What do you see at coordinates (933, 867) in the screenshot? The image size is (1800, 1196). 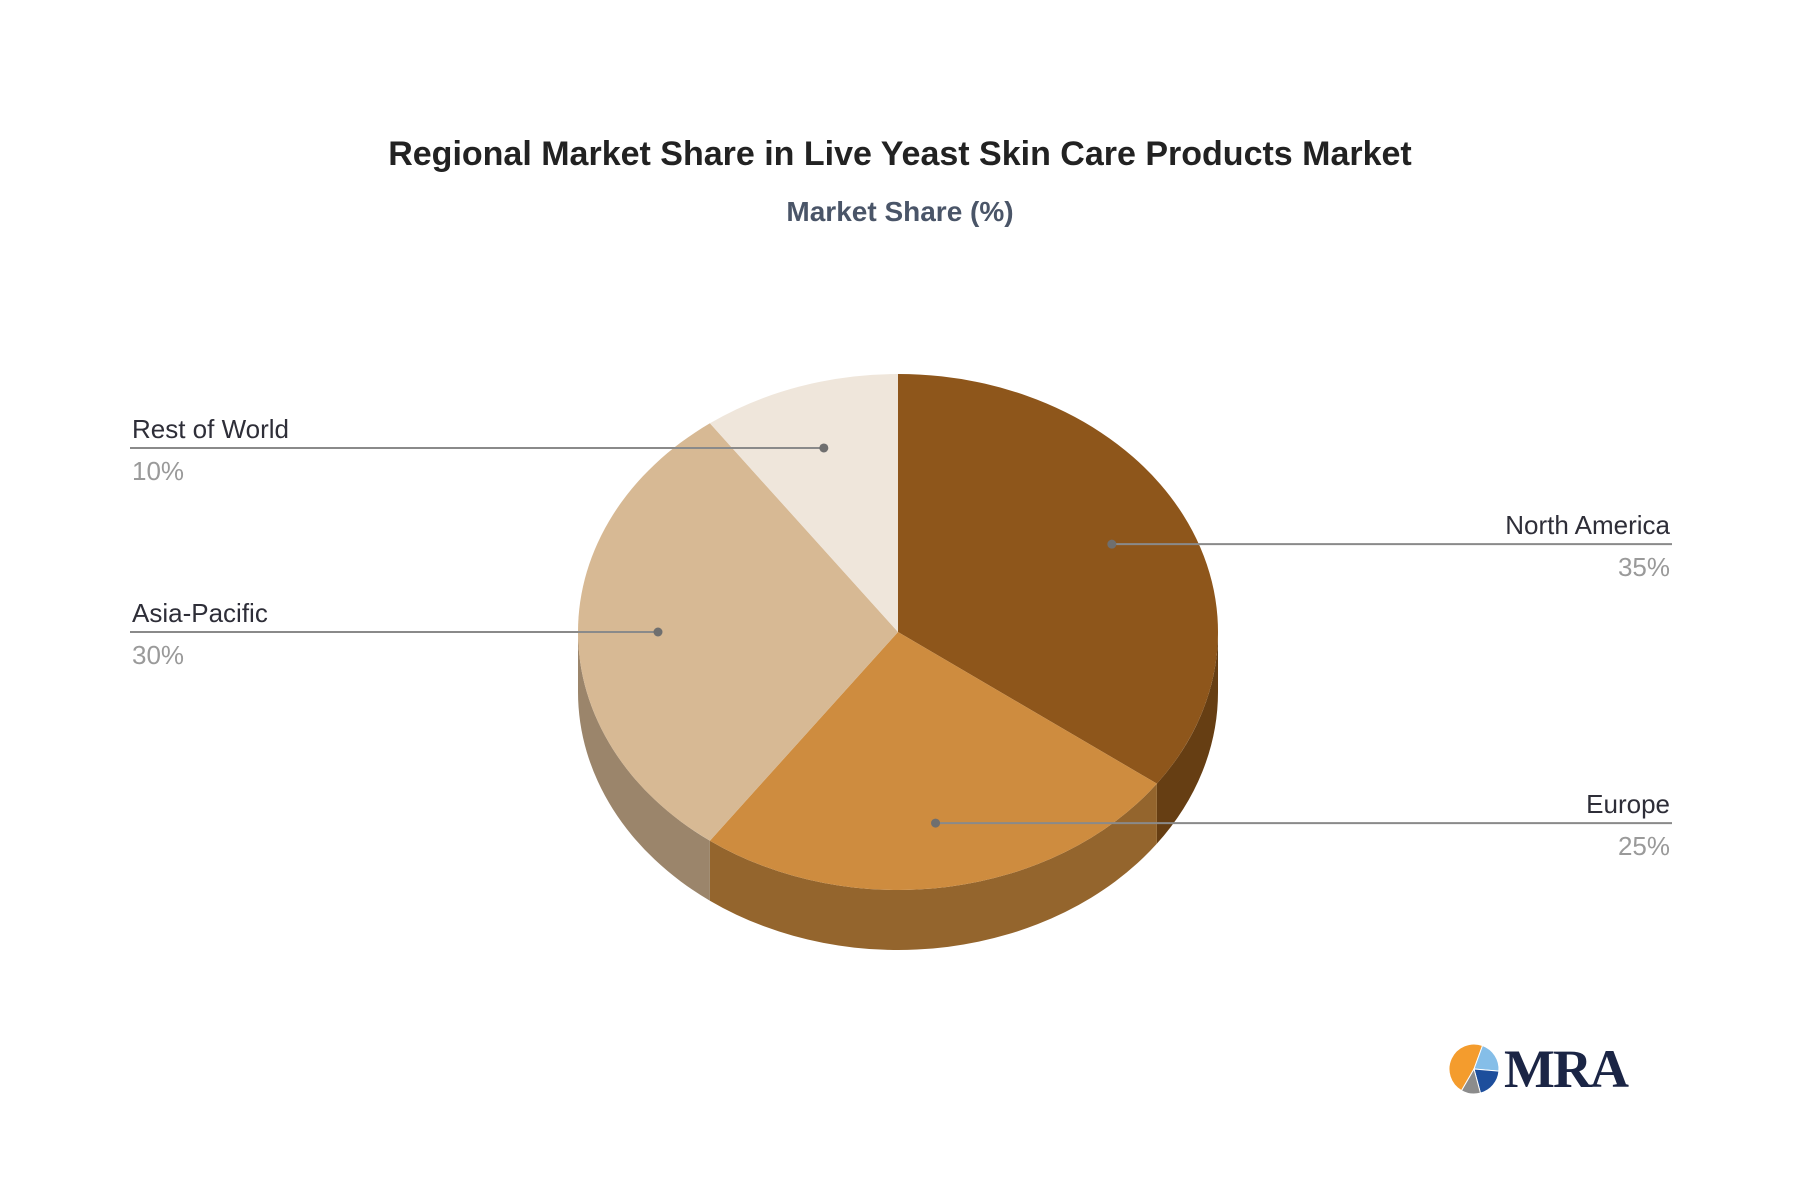 I see `pie-slice-wall-europe` at bounding box center [933, 867].